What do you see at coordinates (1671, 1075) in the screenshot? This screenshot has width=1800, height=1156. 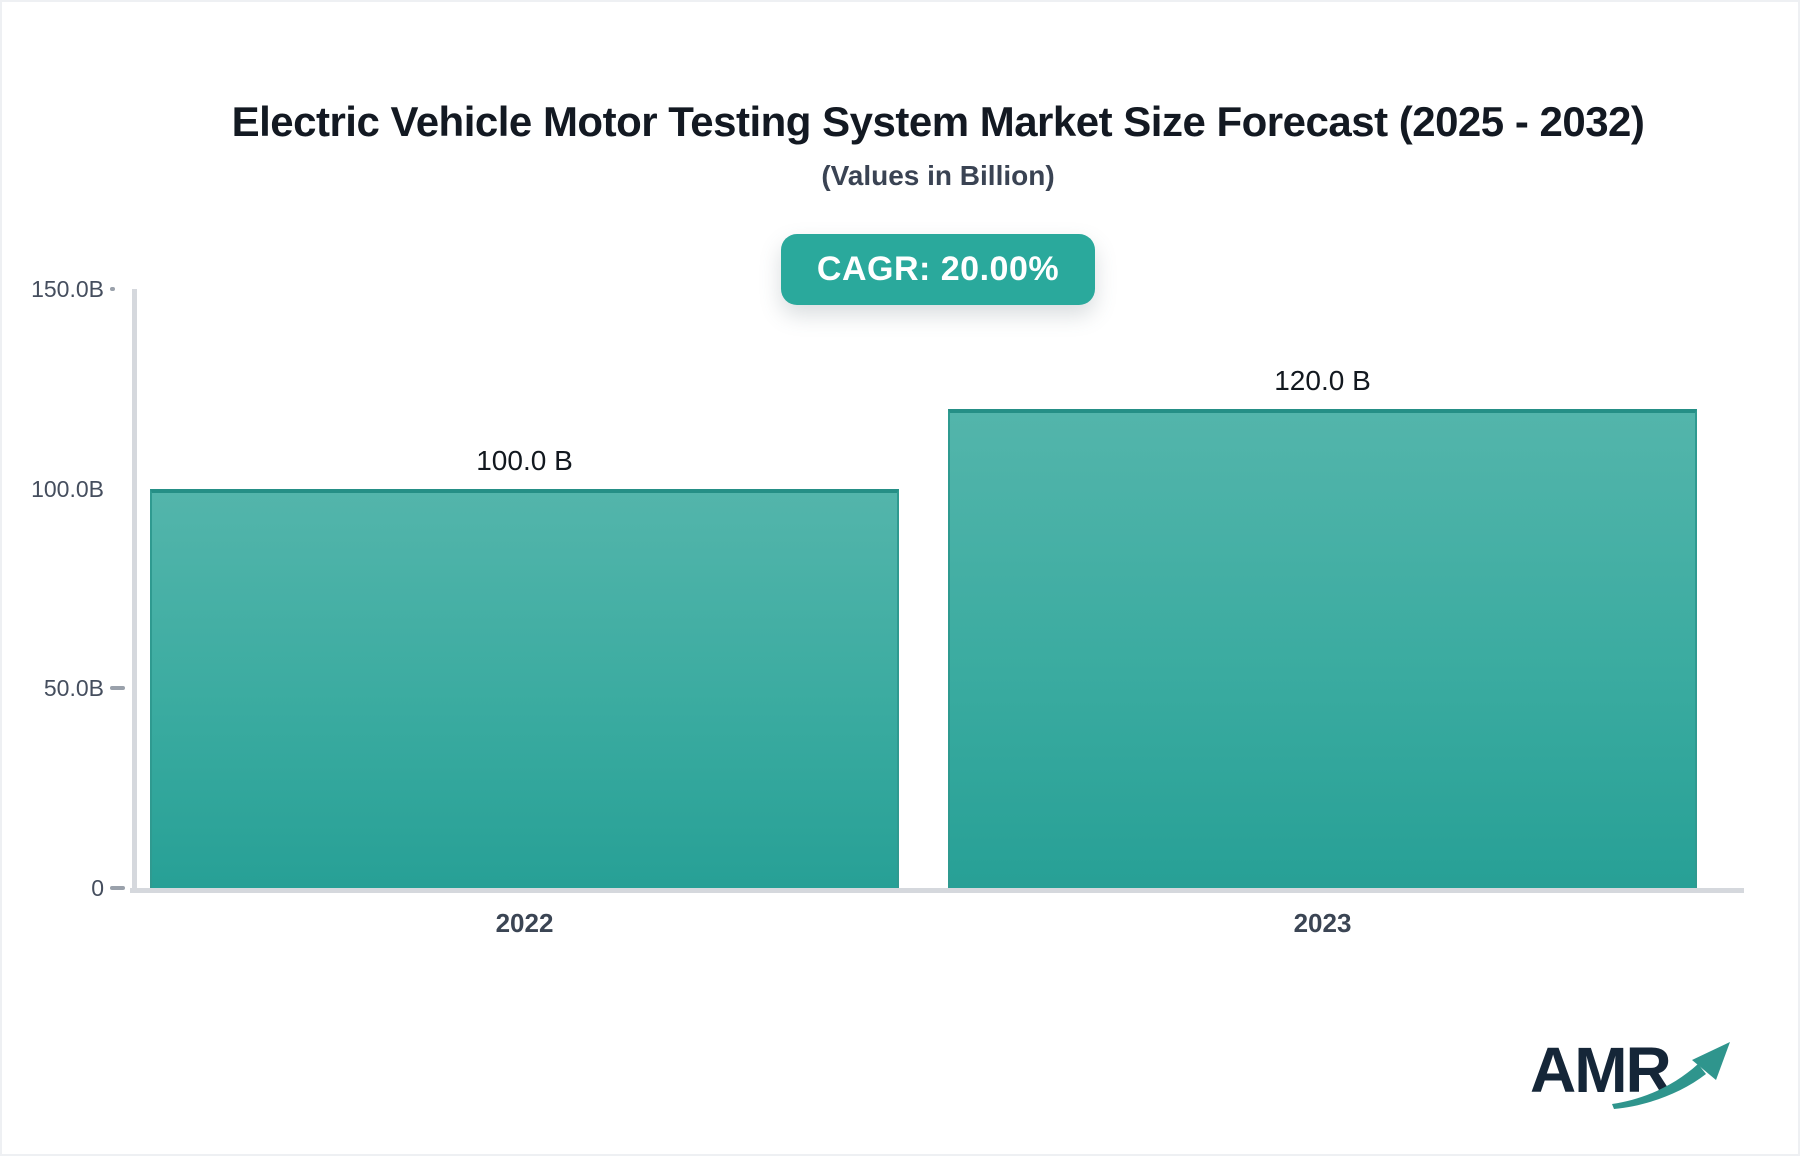 I see `growth-arrow-icon` at bounding box center [1671, 1075].